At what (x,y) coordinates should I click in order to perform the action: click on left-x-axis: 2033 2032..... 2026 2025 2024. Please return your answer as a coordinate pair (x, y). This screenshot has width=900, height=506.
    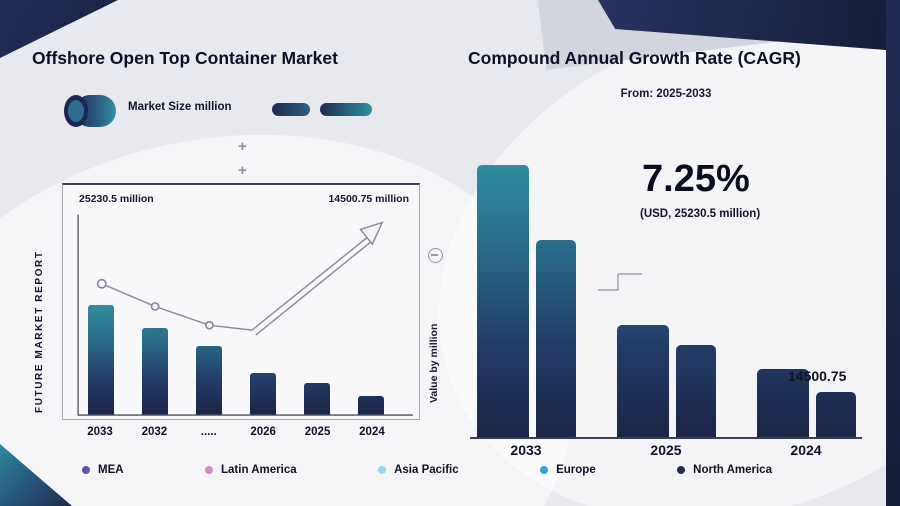
    Looking at the image, I should click on (236, 432).